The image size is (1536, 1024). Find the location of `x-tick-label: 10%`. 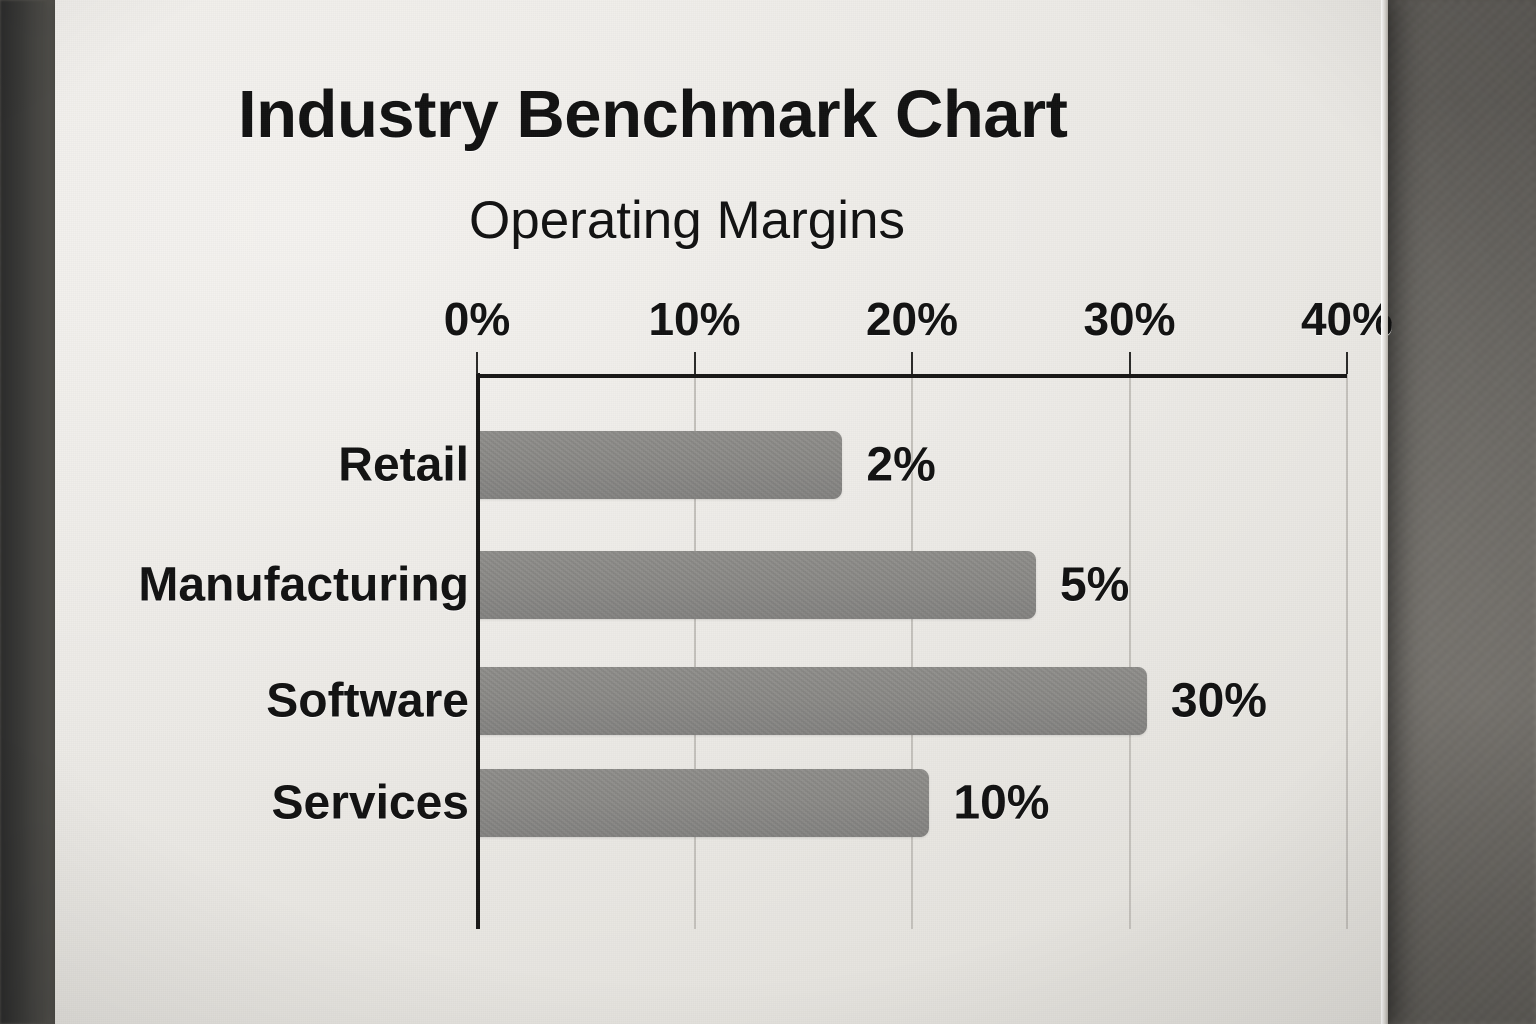

x-tick-label: 10% is located at coordinates (694, 319).